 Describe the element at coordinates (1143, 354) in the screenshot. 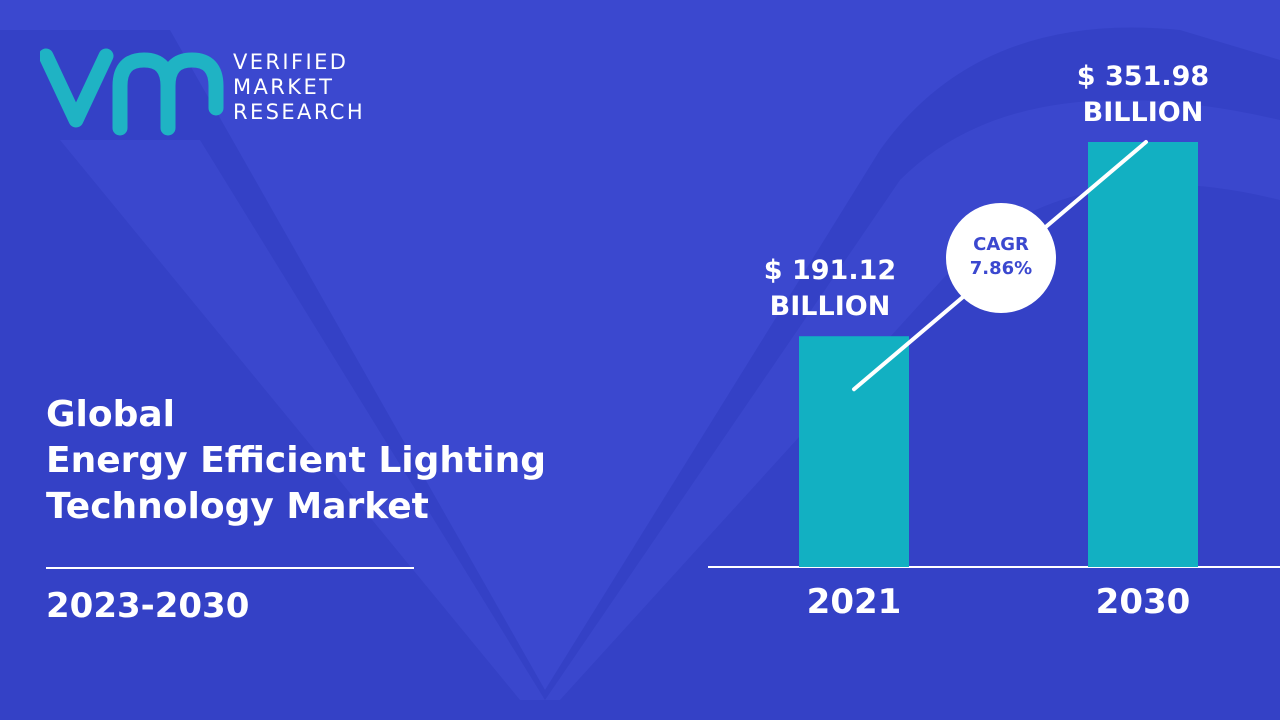

I see `bar-2030` at that location.